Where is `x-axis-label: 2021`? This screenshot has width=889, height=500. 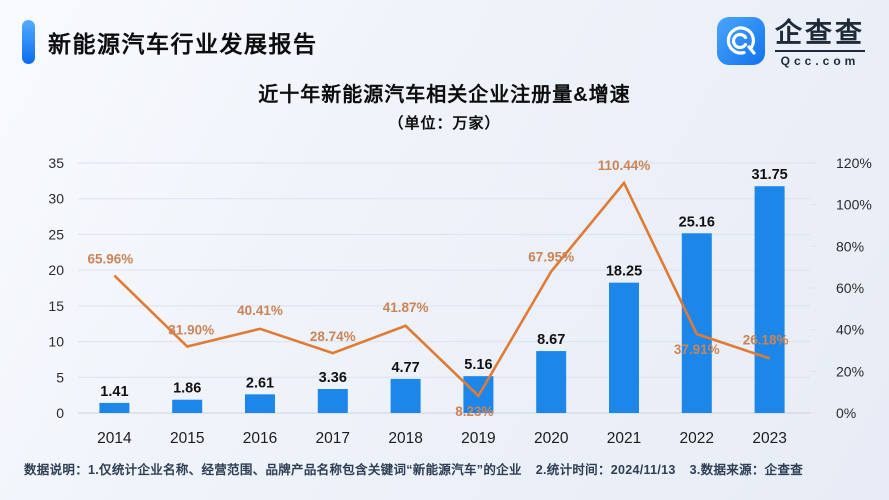
x-axis-label: 2021 is located at coordinates (624, 438).